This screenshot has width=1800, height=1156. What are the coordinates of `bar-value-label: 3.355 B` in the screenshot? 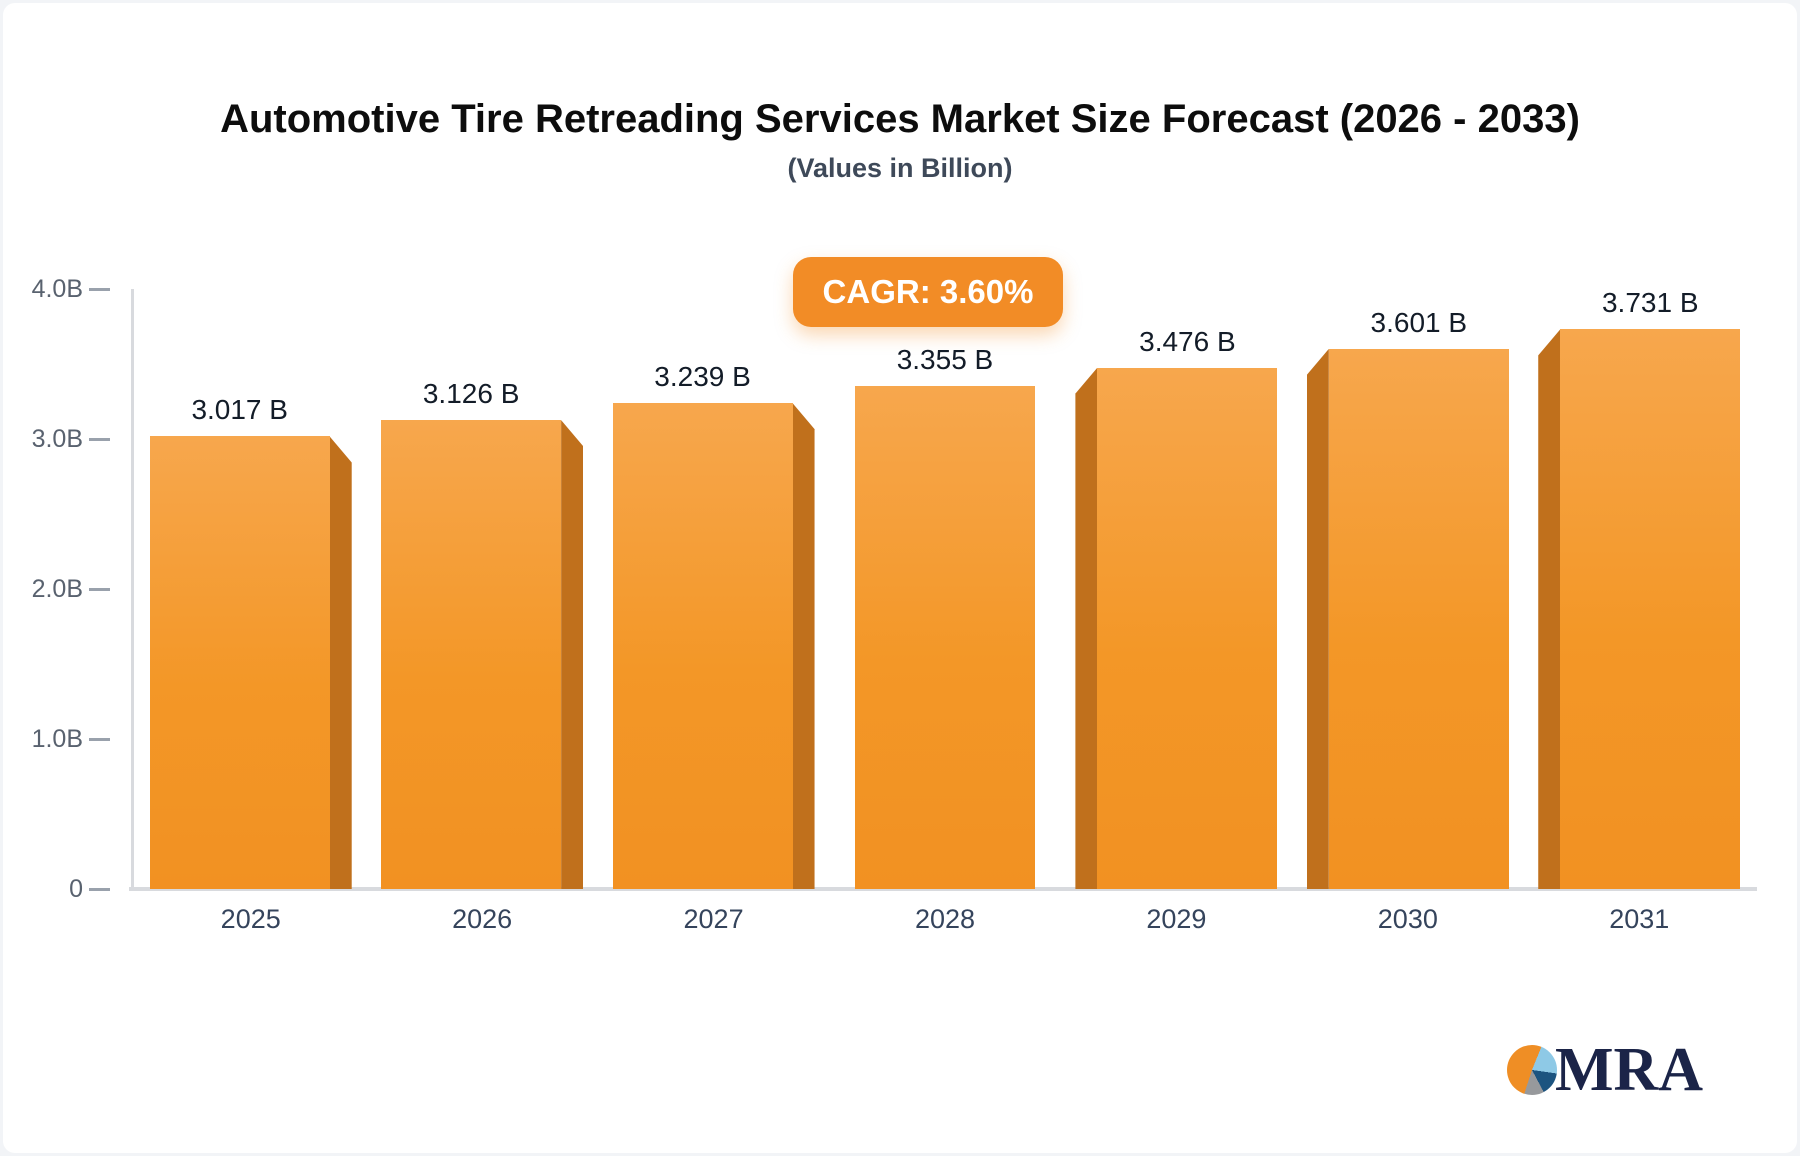 It's located at (945, 359).